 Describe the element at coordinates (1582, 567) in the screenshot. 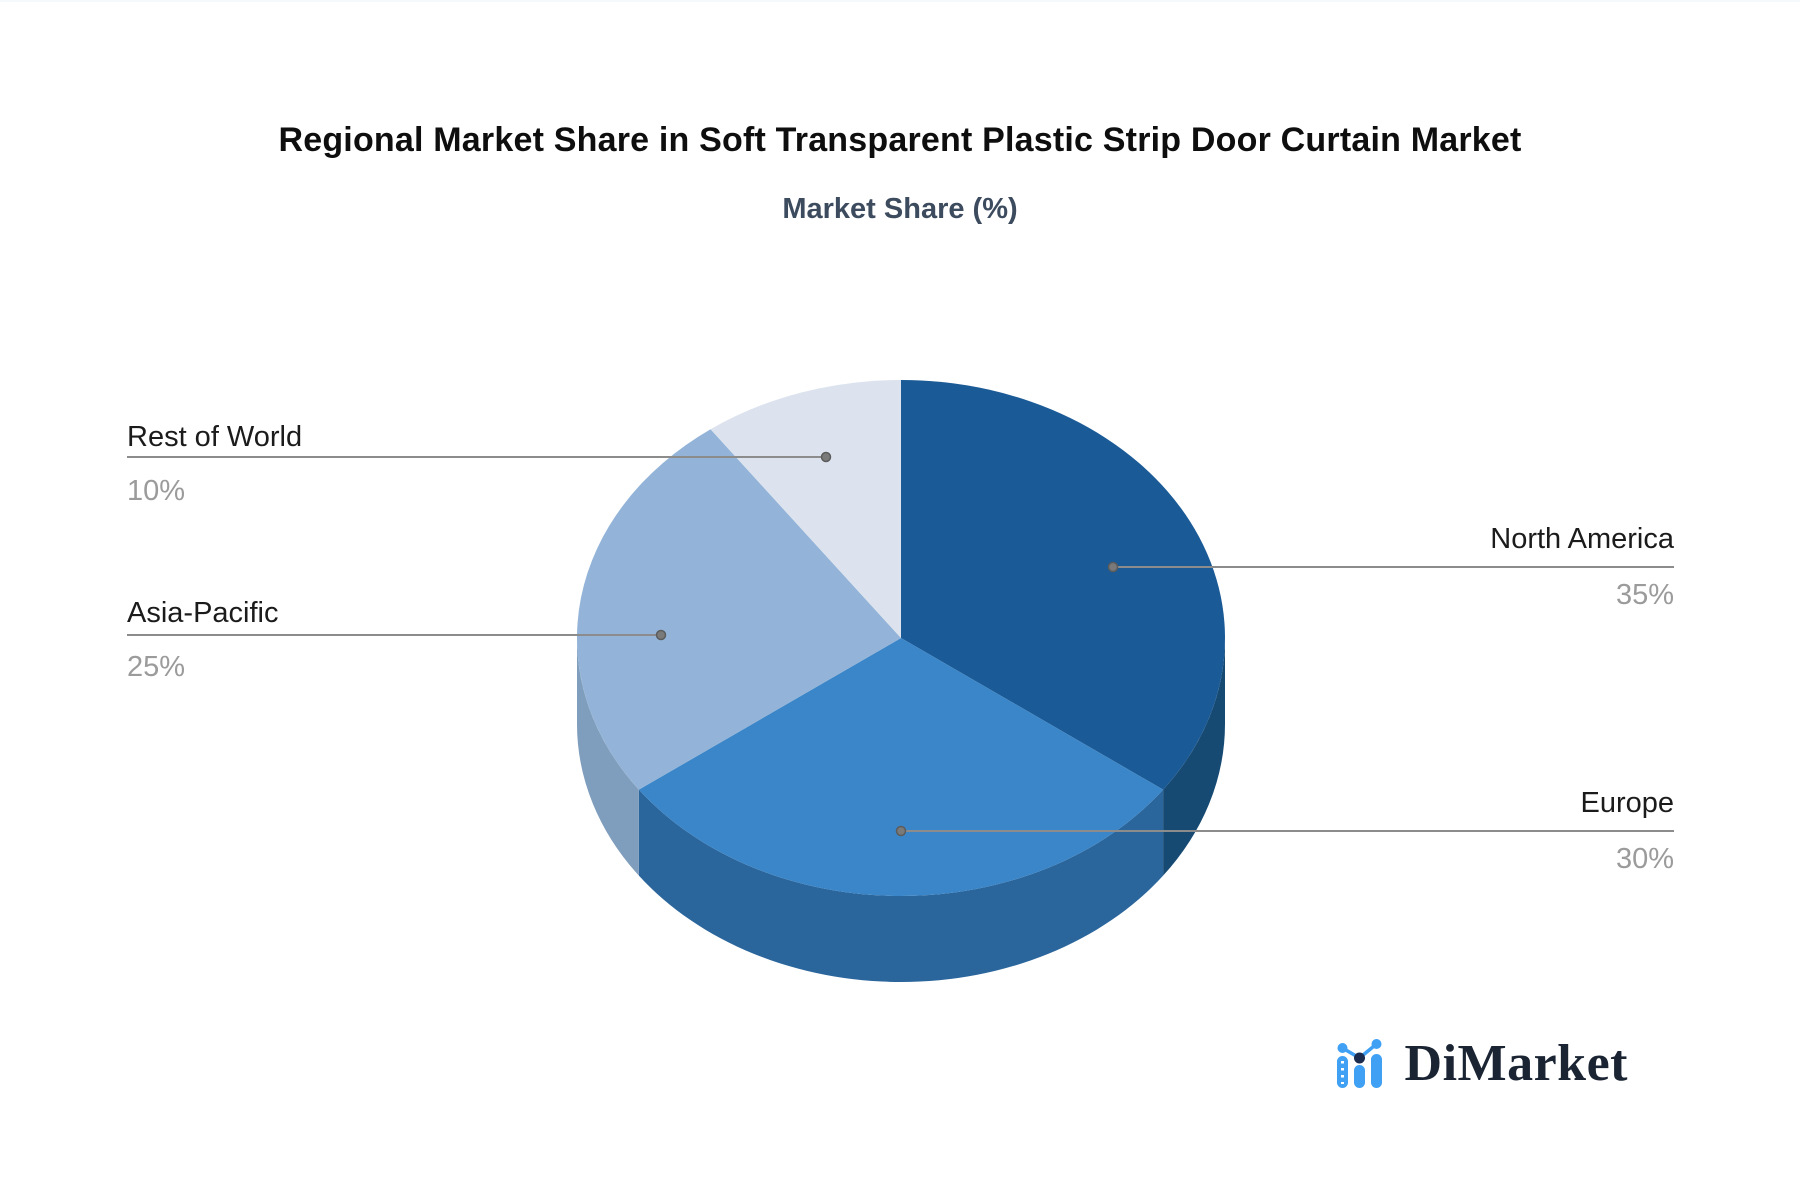

I see `callout-north-america: North America 35%` at that location.